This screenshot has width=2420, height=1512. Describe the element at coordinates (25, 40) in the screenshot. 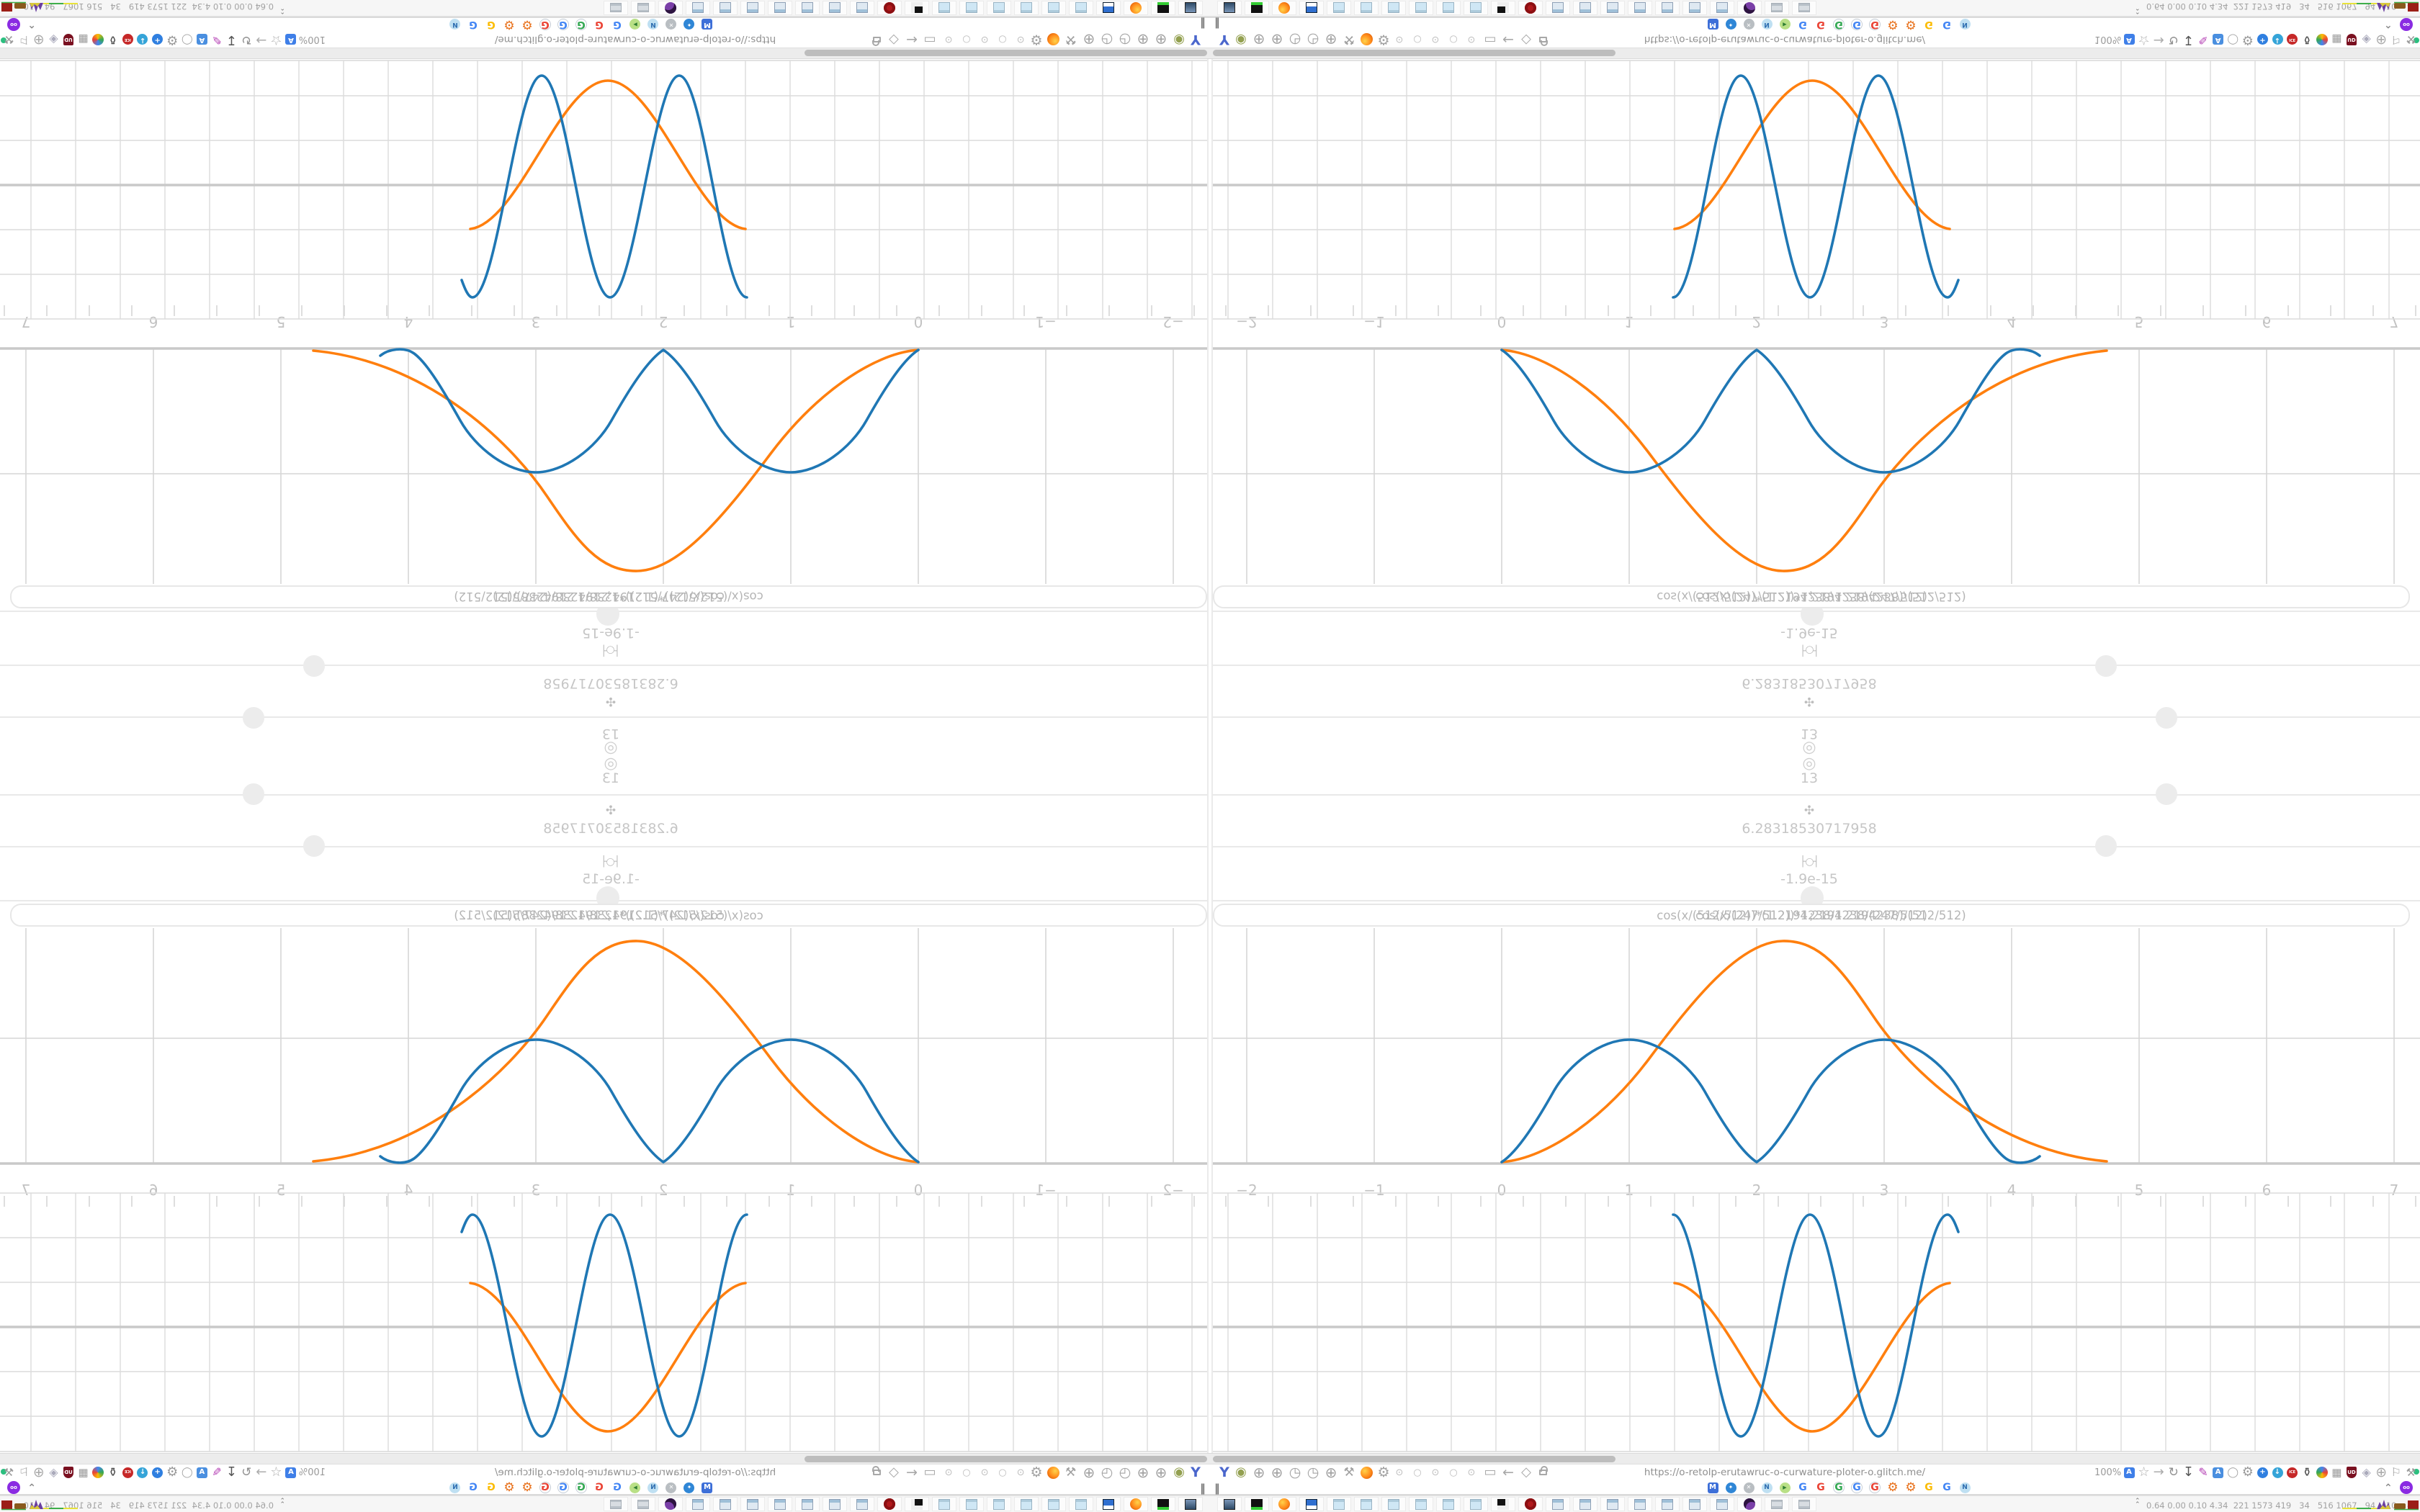

I see `flag-icon: ⚐` at that location.